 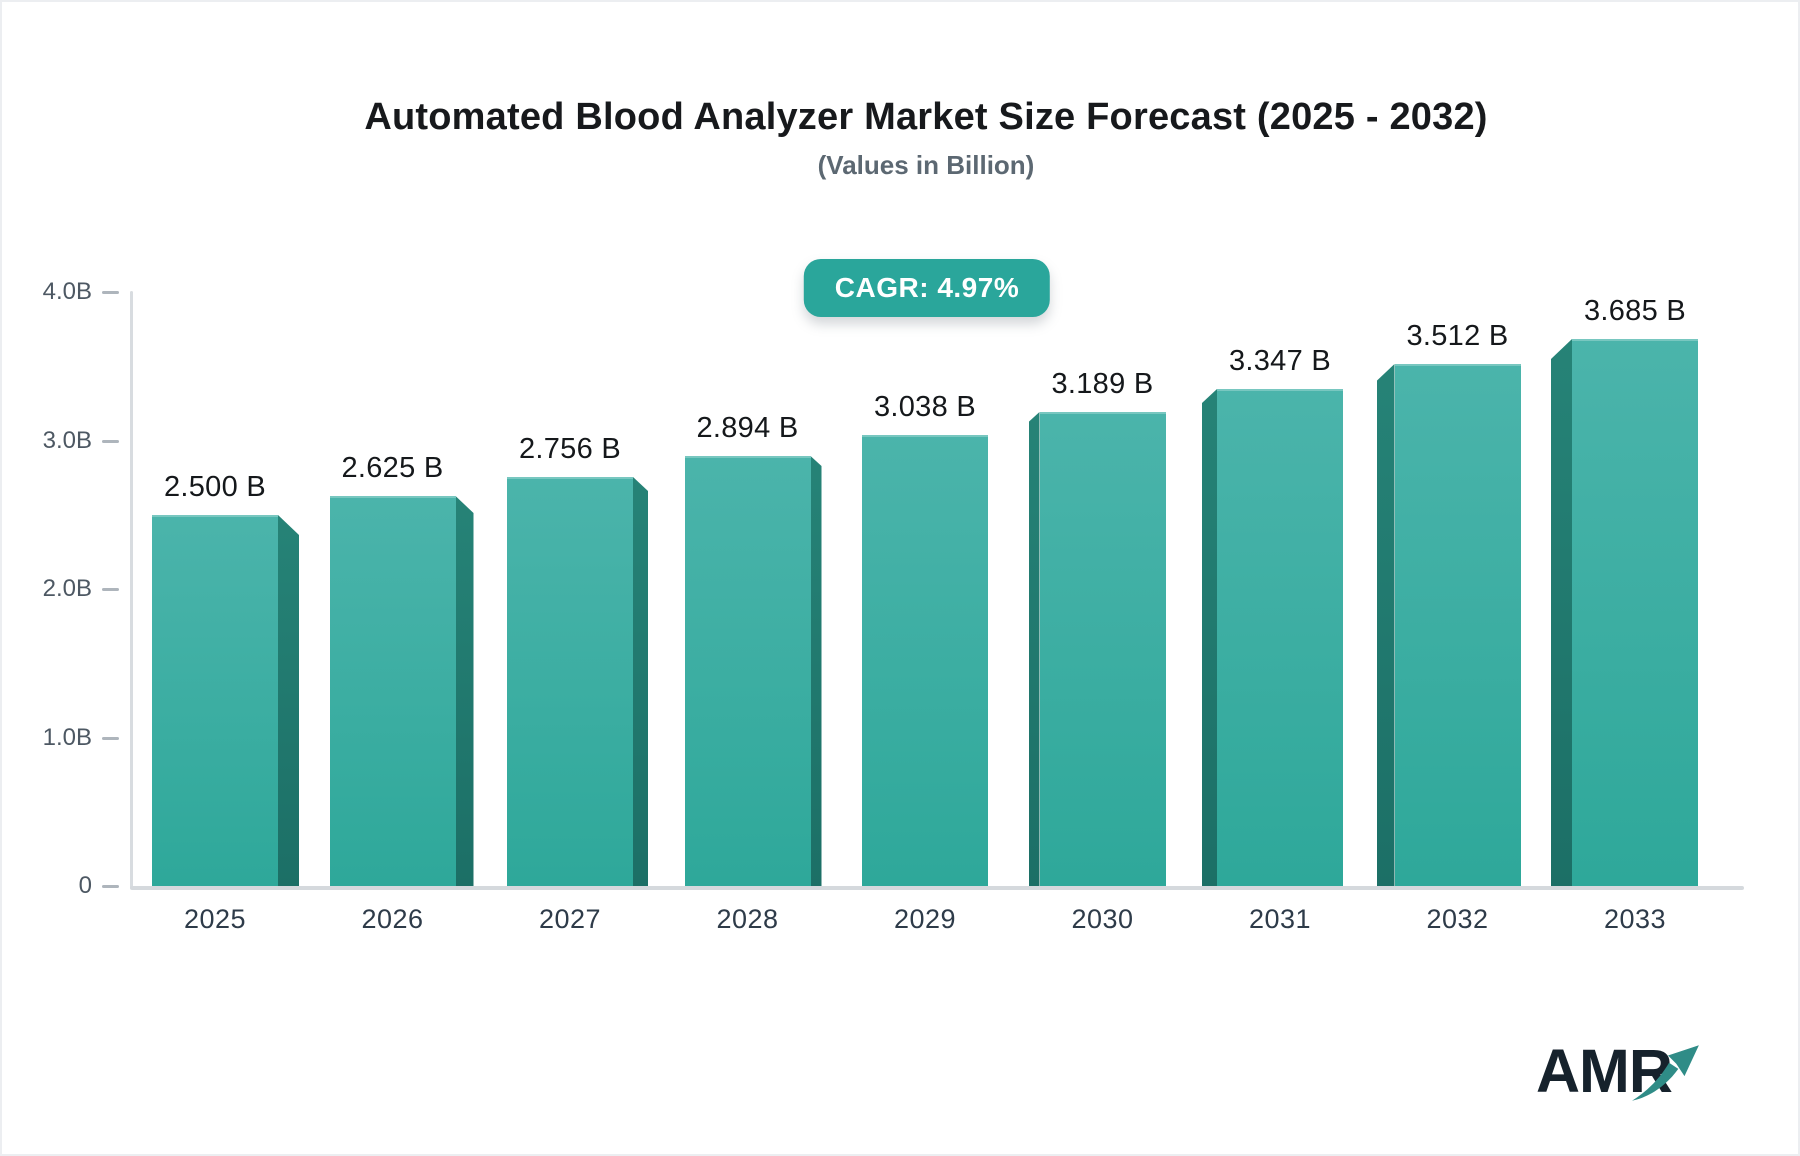 I want to click on x-axis-label: 2033, so click(x=1635, y=919).